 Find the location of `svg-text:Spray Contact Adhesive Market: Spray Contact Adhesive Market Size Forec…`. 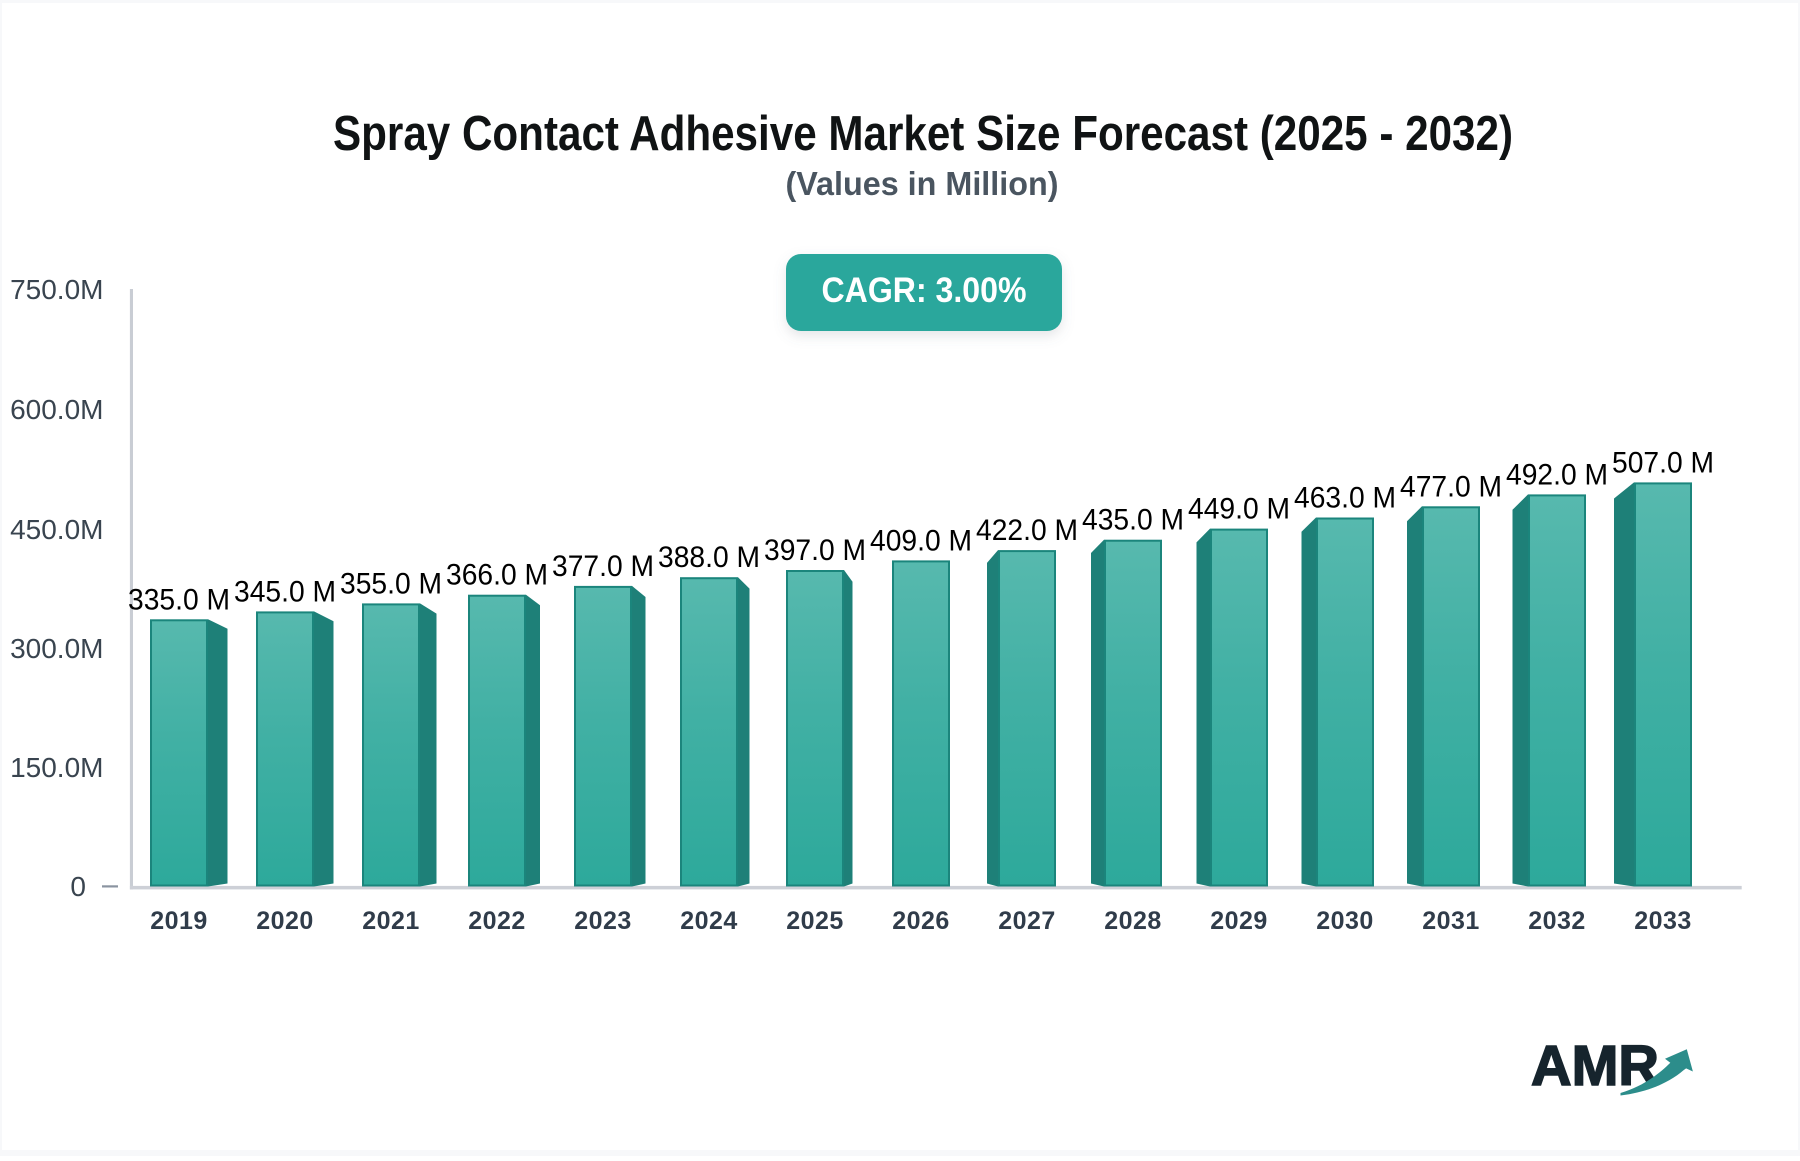

svg-text:Spray Contact Adhesive Market: Spray Contact Adhesive Market Size Forec… is located at coordinates (923, 134).